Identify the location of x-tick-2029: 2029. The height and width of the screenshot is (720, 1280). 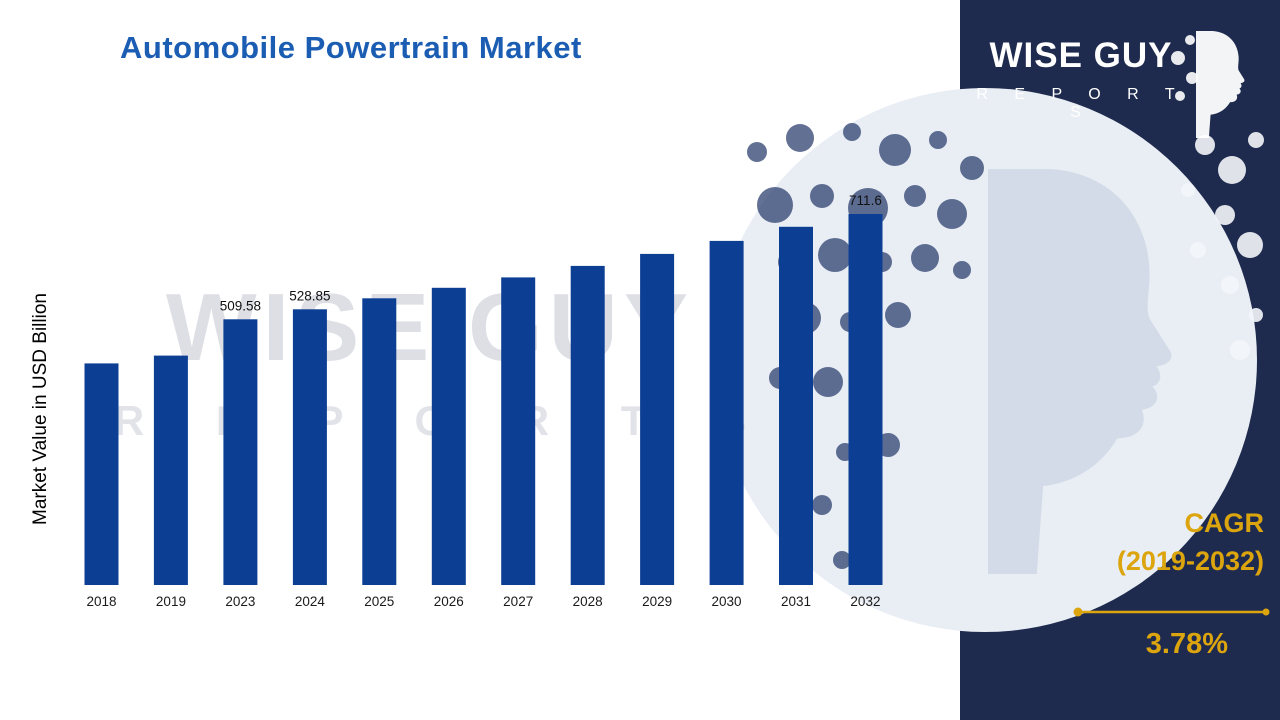
(657, 601).